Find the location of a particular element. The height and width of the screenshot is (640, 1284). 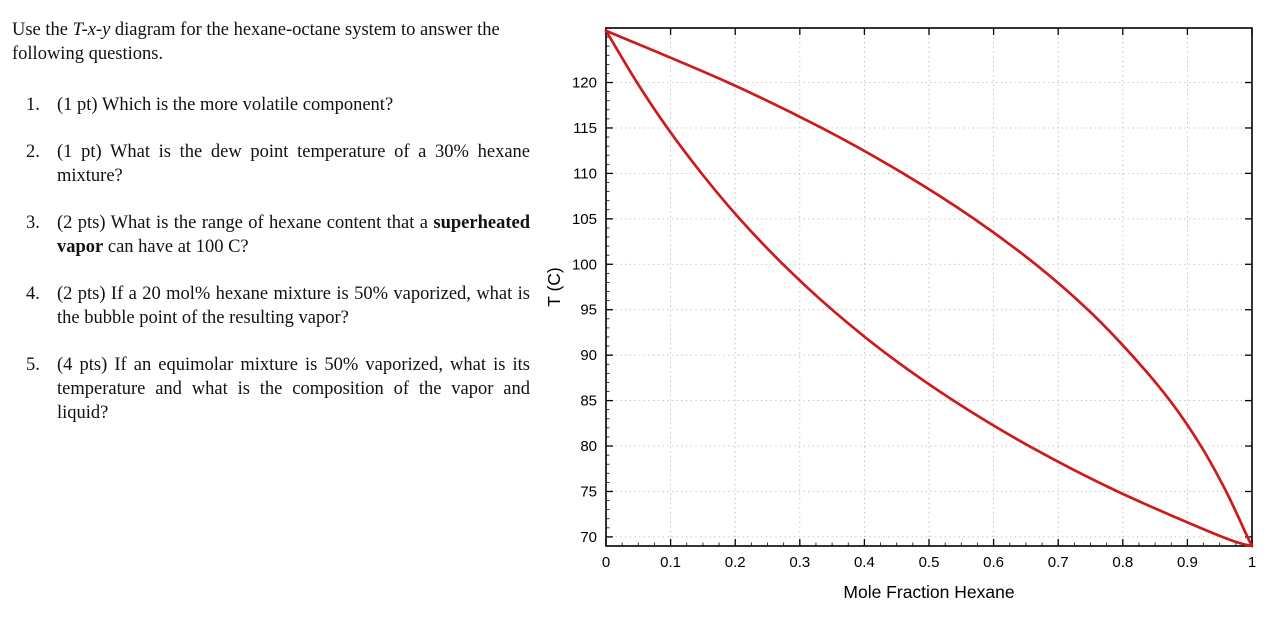

x-axis-tick-label: 0.3 is located at coordinates (799, 562).